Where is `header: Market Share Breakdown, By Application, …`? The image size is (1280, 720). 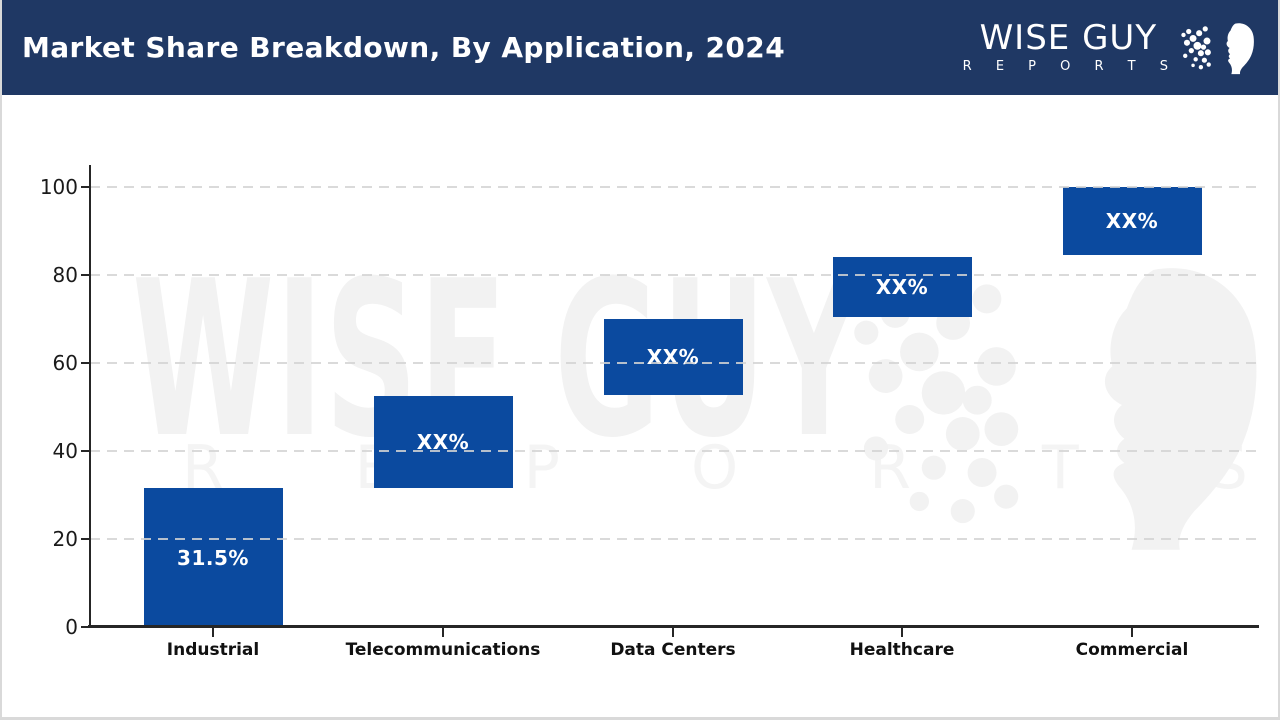 header: Market Share Breakdown, By Application, … is located at coordinates (640, 47).